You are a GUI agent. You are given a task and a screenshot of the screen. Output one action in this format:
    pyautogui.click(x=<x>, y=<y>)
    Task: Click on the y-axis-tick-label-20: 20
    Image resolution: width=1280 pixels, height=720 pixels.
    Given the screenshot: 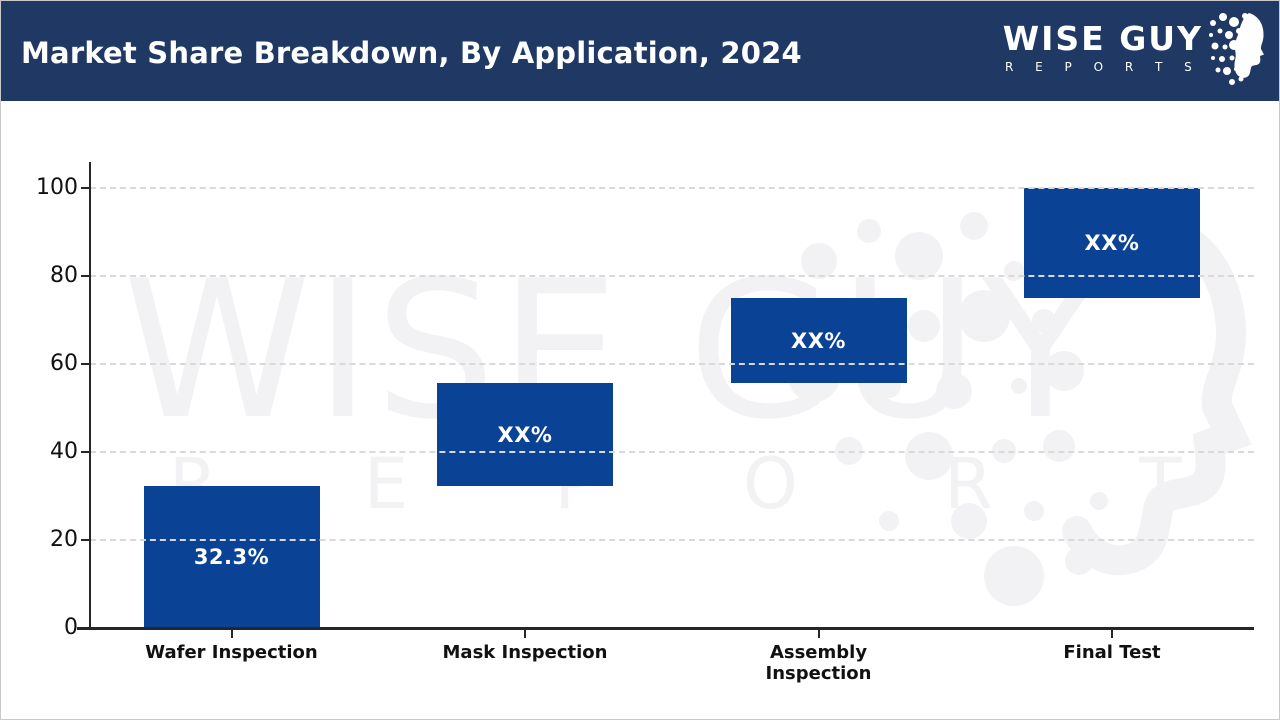 What is the action you would take?
    pyautogui.click(x=64, y=539)
    